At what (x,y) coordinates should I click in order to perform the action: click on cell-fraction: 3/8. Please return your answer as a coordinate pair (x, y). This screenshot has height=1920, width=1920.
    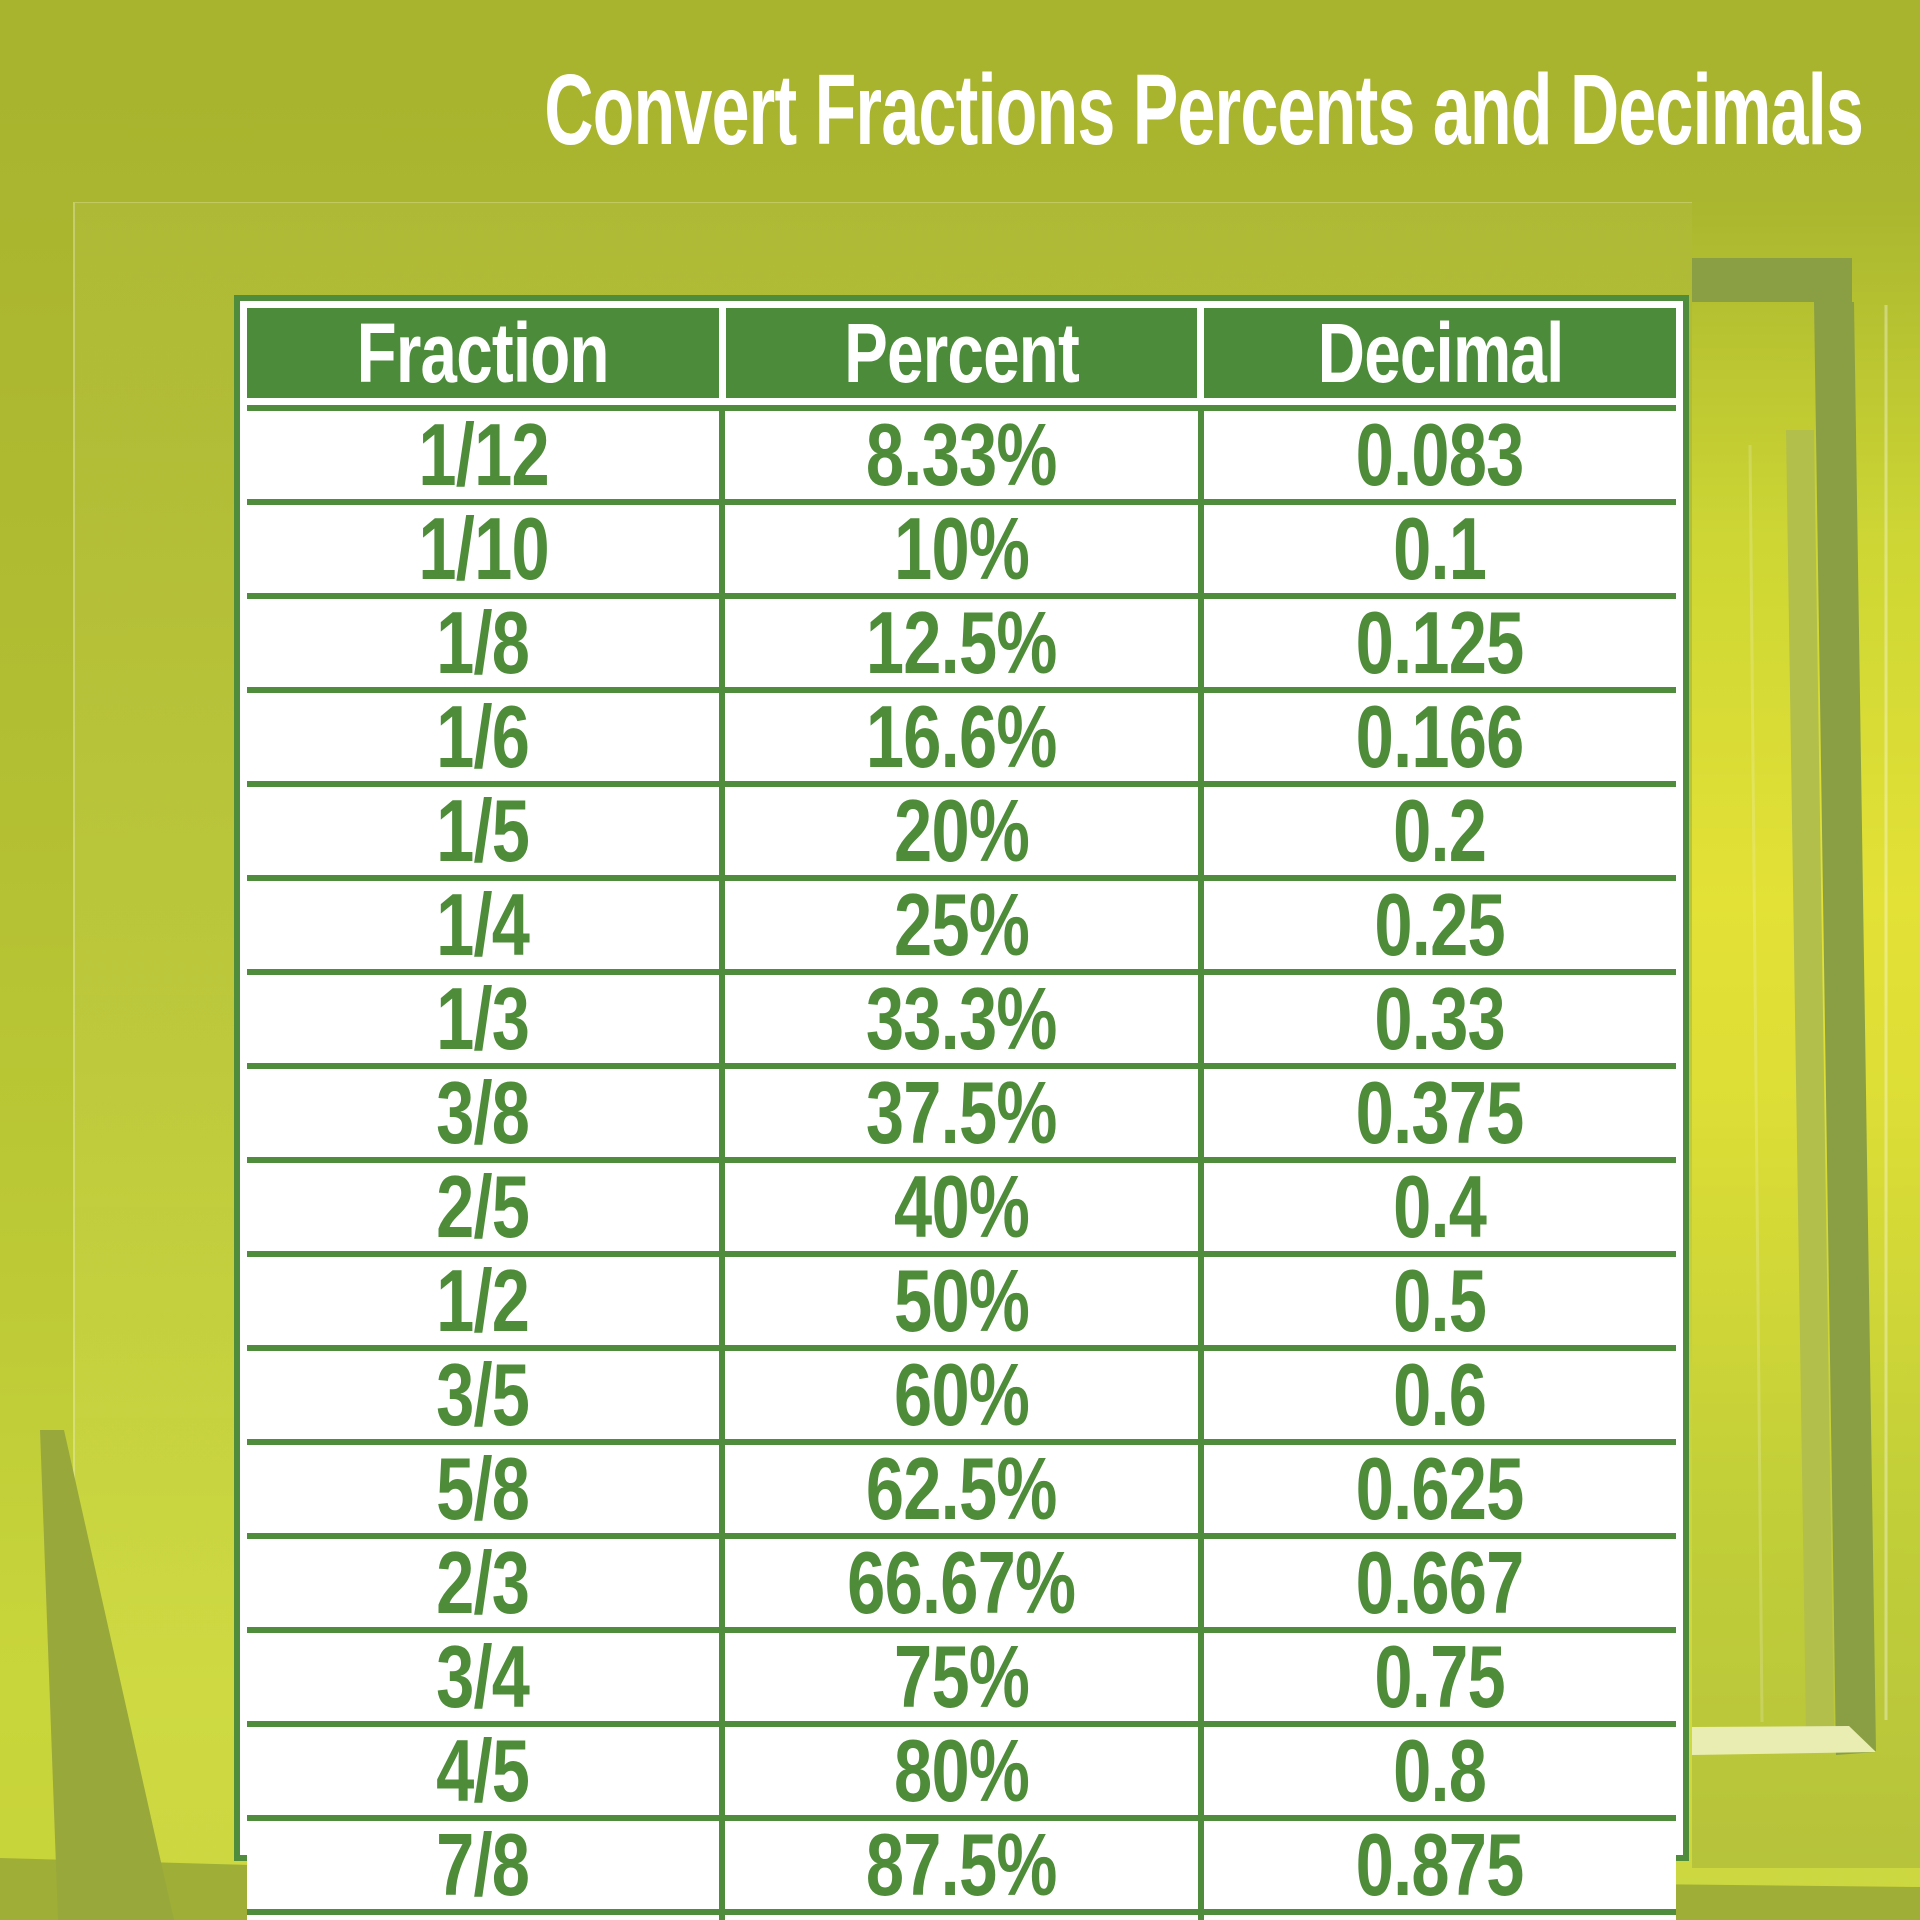
    Looking at the image, I should click on (483, 1112).